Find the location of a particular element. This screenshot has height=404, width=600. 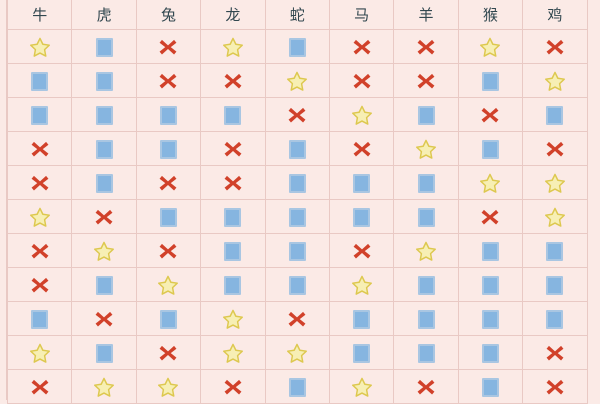

cell-r3-c5-x is located at coordinates (297, 114).